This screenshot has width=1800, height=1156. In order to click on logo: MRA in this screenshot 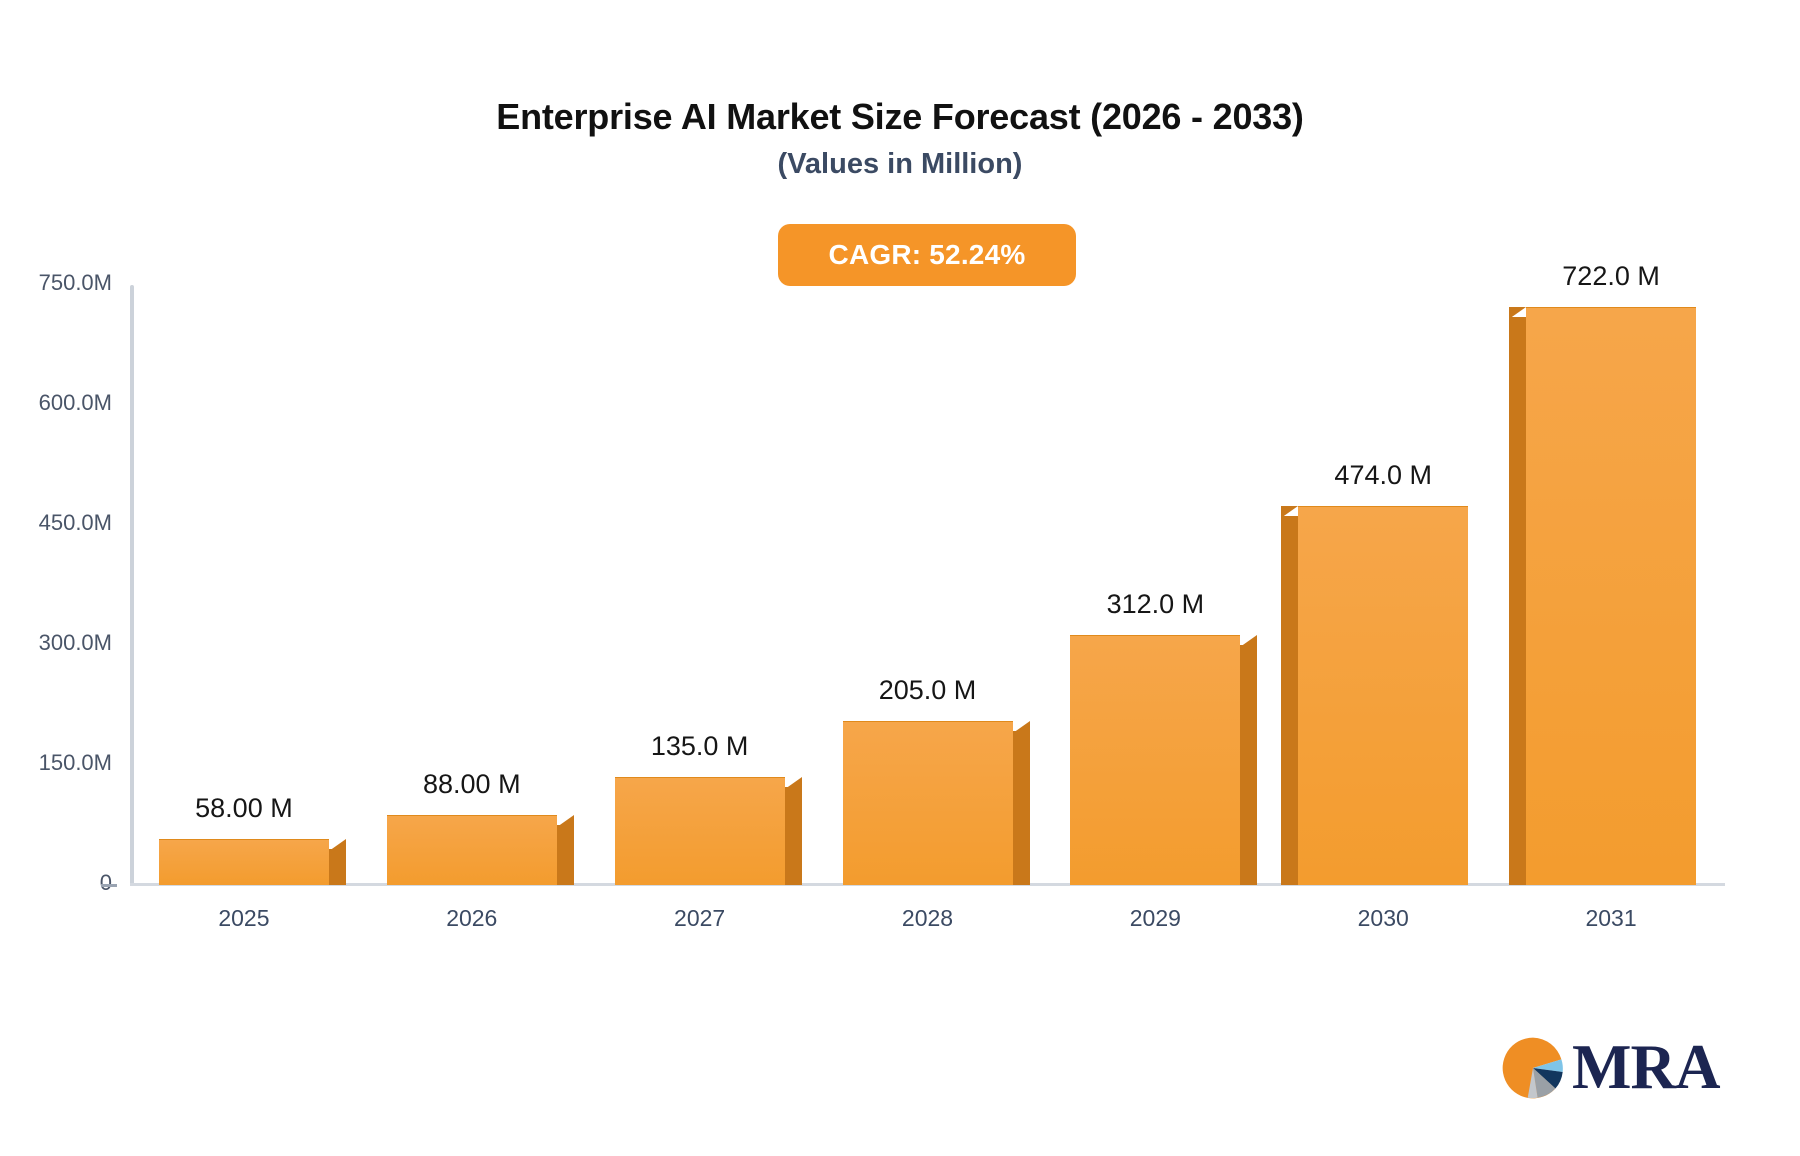, I will do `click(1610, 1067)`.